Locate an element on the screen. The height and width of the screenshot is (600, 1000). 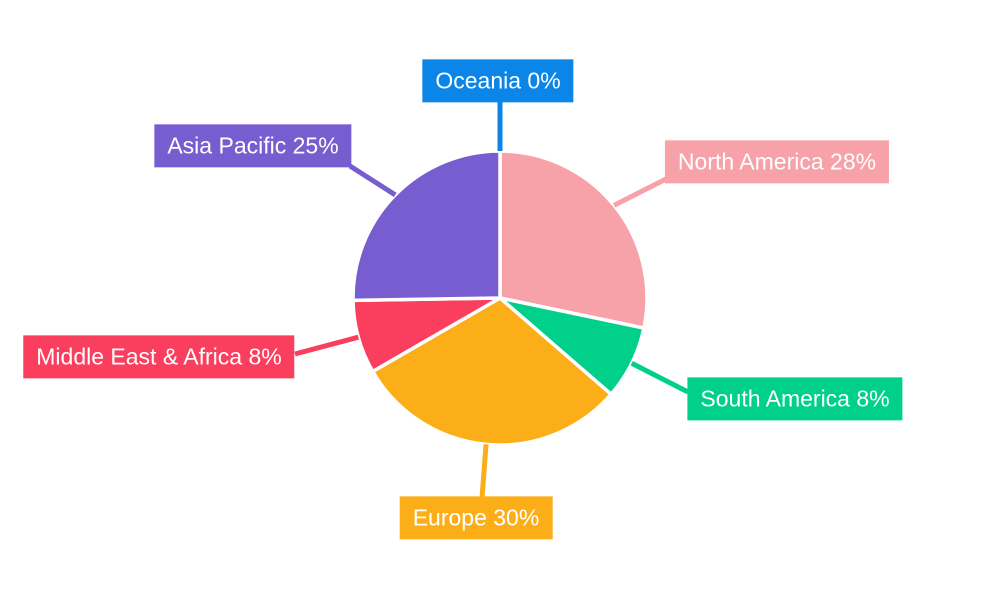
leader-line-europe is located at coordinates (484, 471).